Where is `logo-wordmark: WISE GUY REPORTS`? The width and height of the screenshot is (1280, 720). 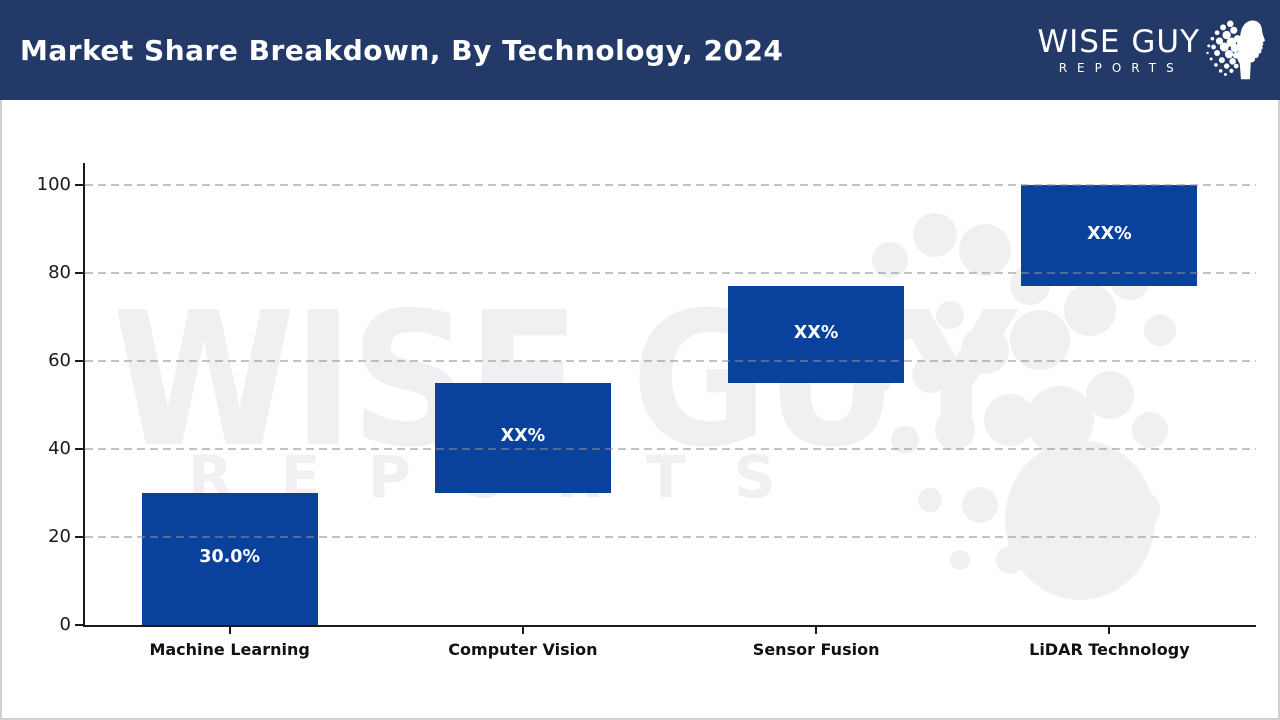 logo-wordmark: WISE GUY REPORTS is located at coordinates (1118, 49).